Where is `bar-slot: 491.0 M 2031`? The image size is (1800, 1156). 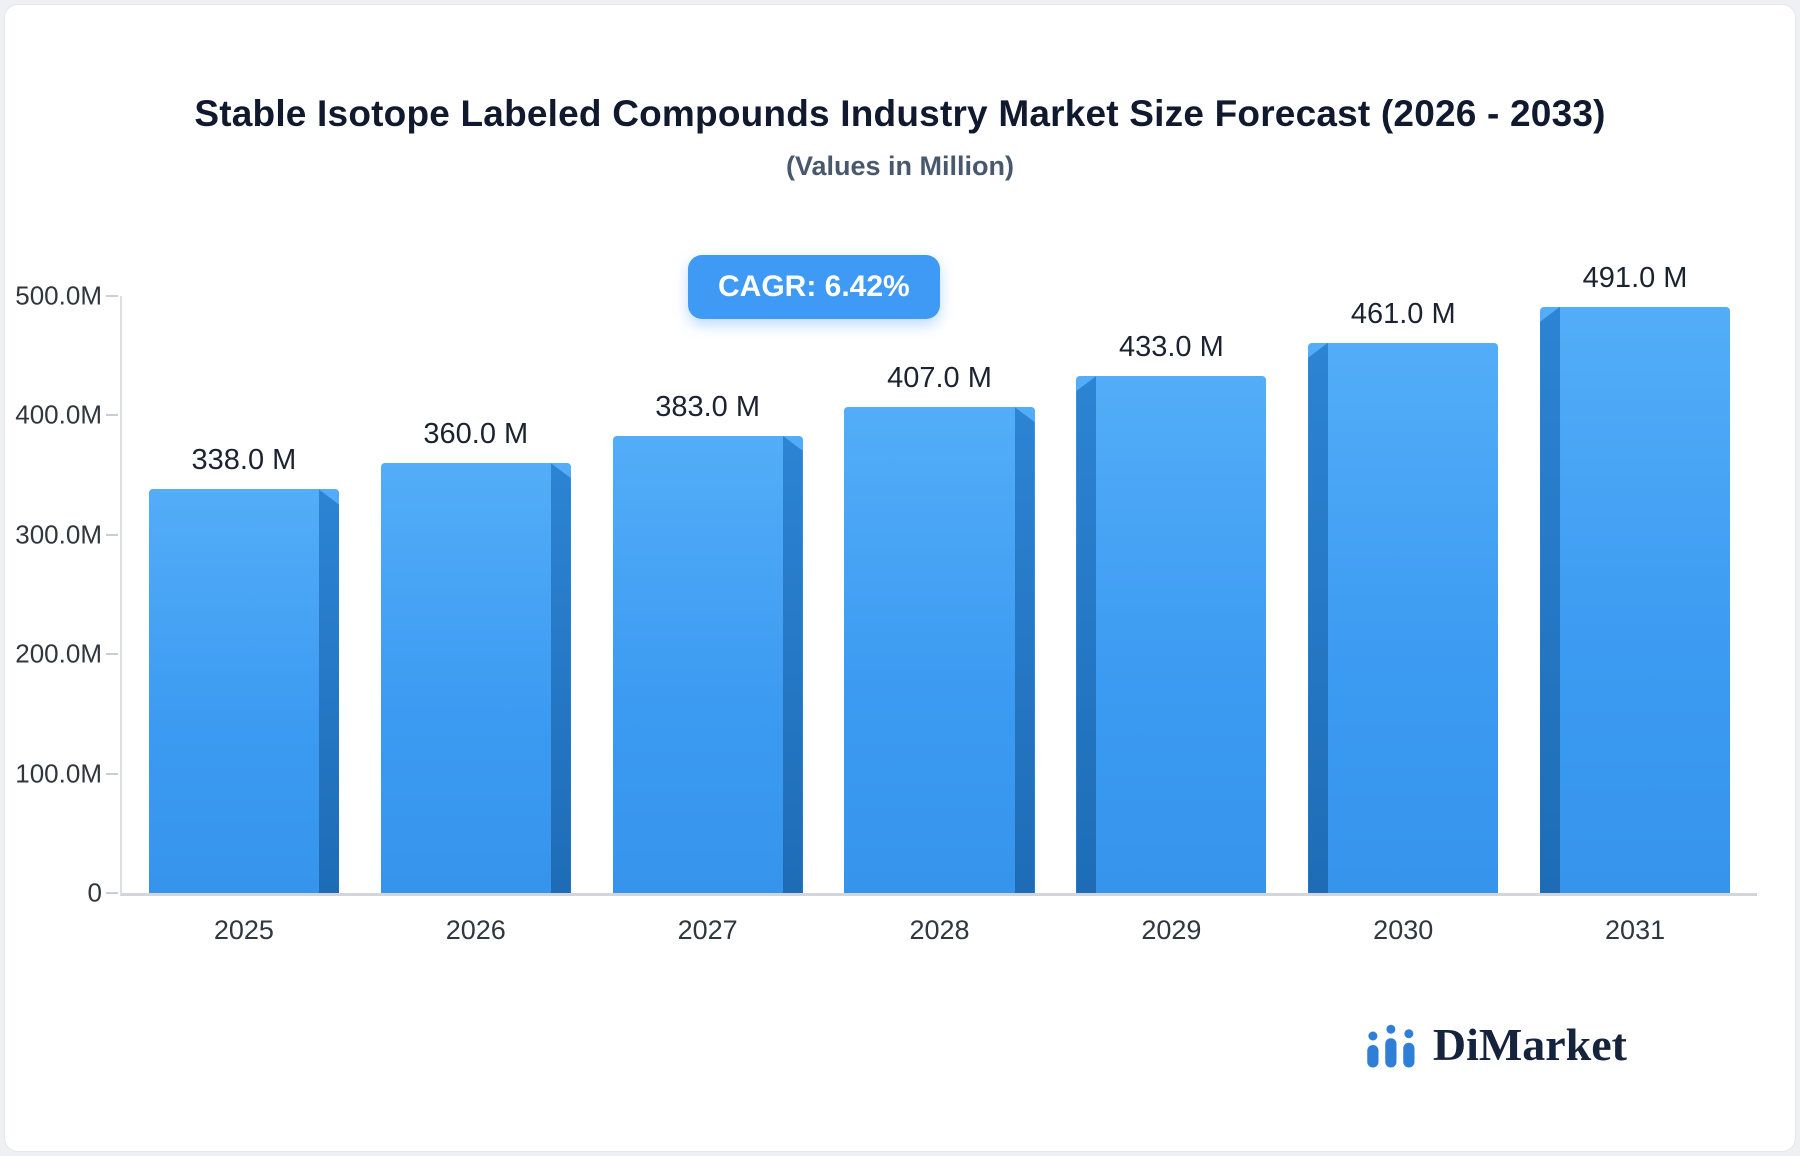 bar-slot: 491.0 M 2031 is located at coordinates (1635, 603).